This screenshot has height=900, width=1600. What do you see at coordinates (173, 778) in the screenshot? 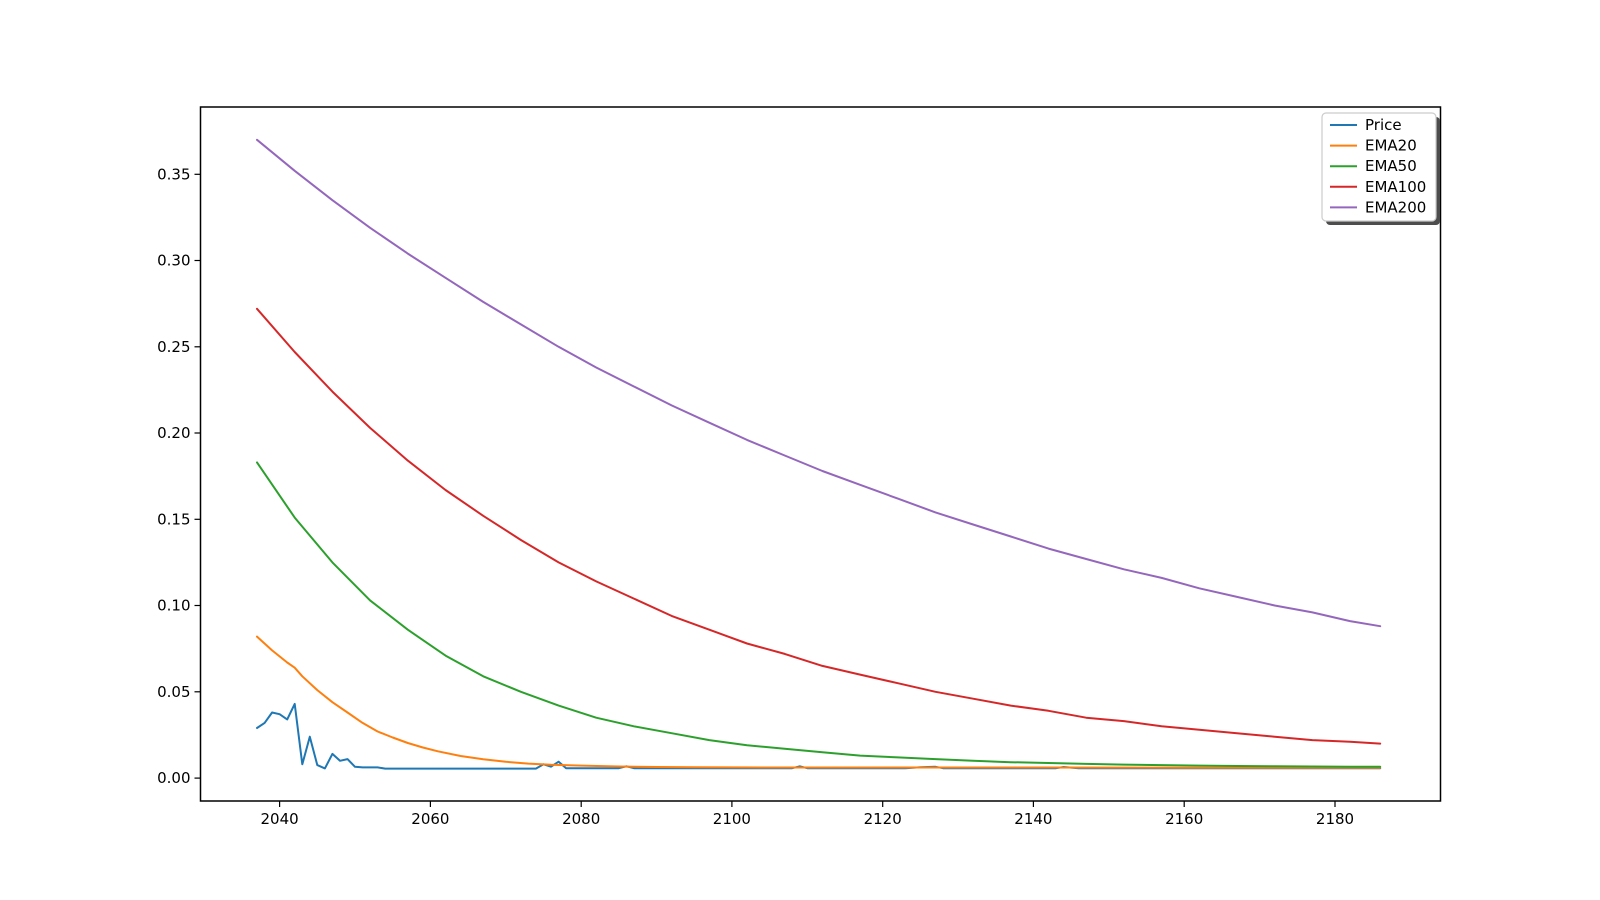
I see `y-tick-label: 0.00` at bounding box center [173, 778].